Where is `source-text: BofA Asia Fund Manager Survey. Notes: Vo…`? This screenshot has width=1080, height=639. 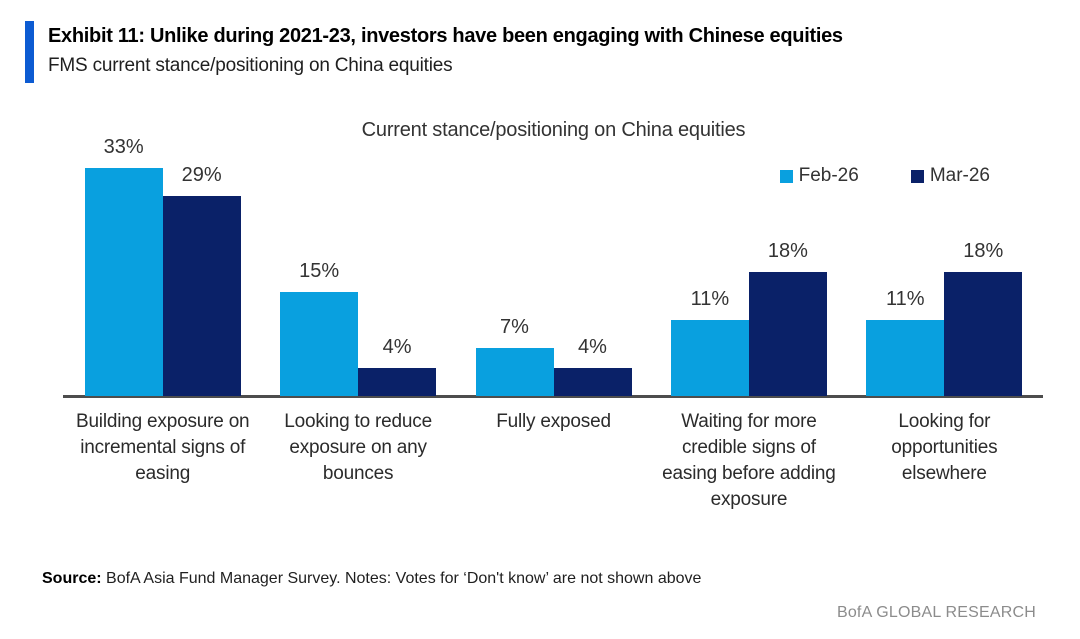 source-text: BofA Asia Fund Manager Survey. Notes: Vo… is located at coordinates (404, 578).